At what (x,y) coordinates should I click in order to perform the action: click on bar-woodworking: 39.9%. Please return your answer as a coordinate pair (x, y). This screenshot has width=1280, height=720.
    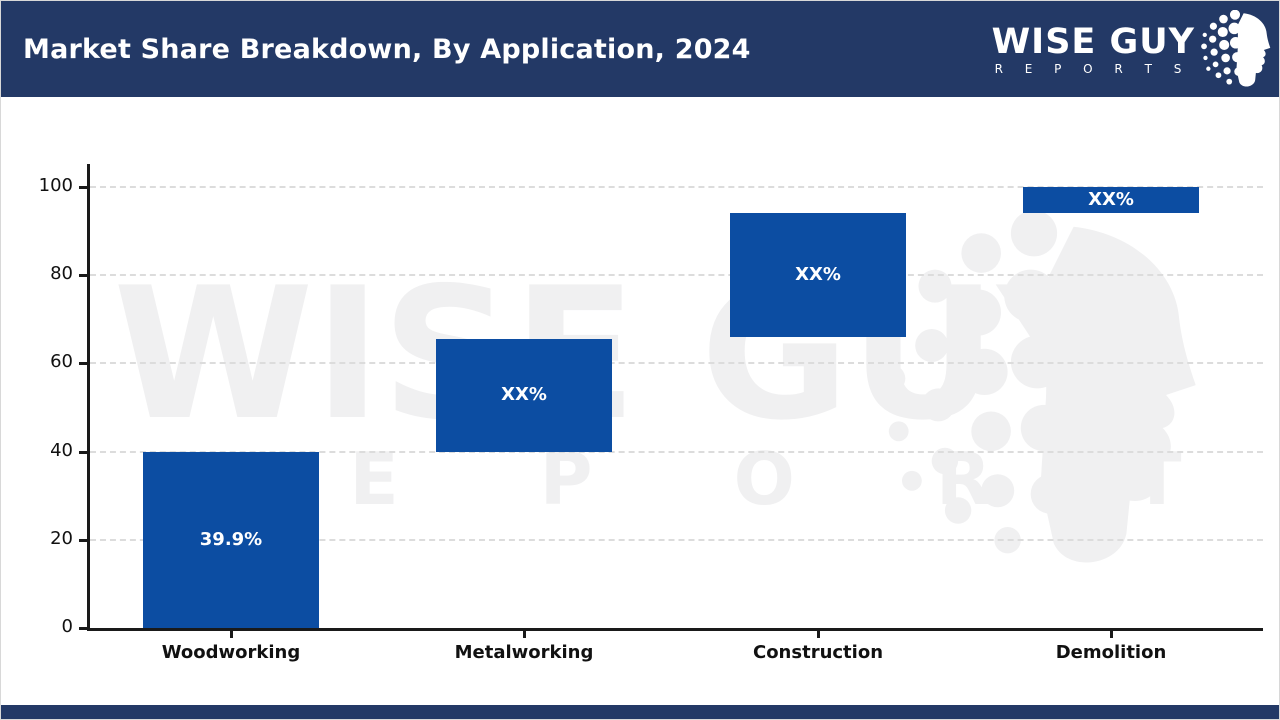
    Looking at the image, I should click on (231, 540).